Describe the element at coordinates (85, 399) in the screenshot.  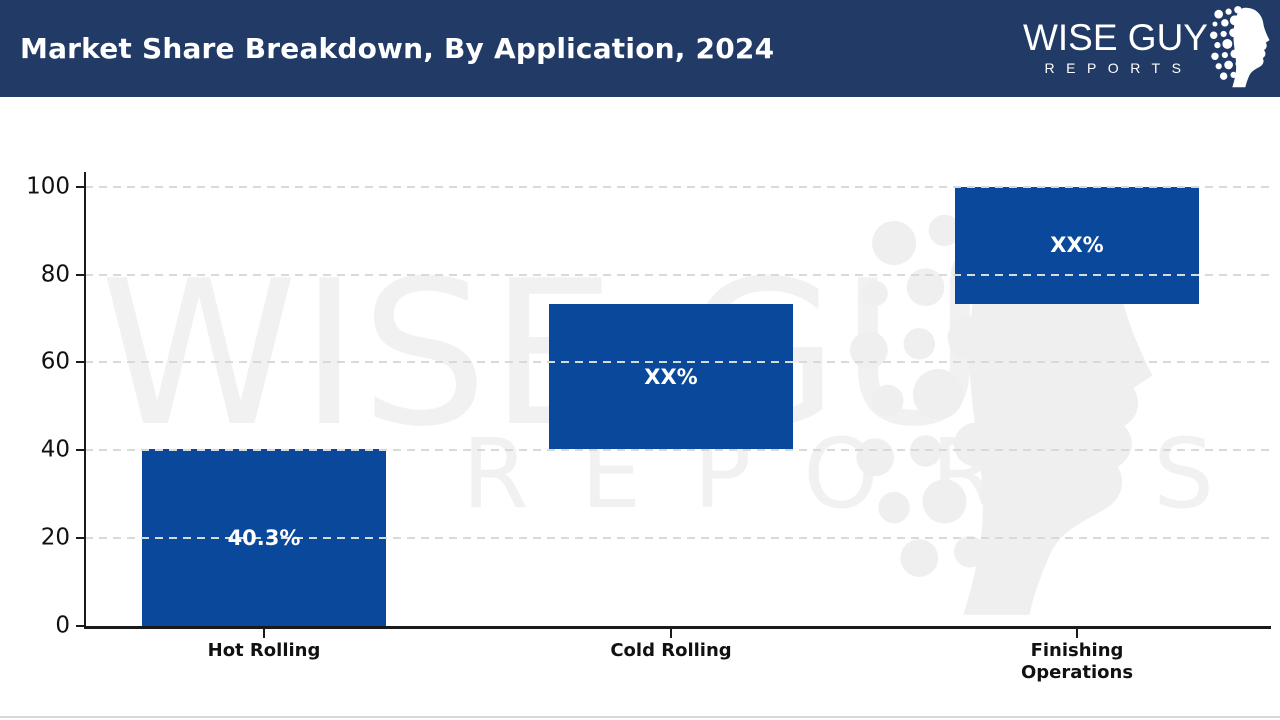
I see `y-axis-line` at that location.